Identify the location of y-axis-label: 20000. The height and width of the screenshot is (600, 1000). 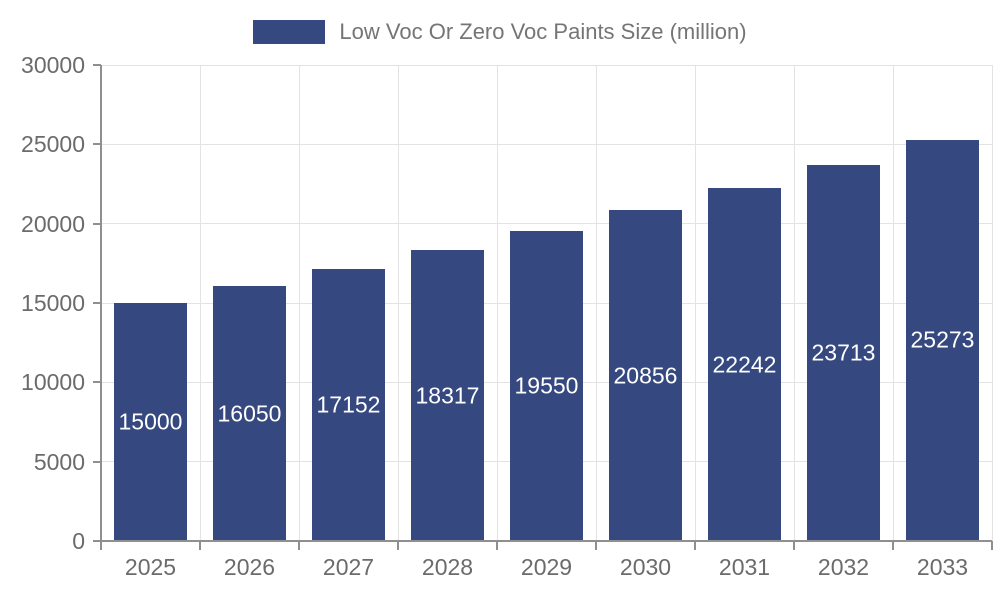
(53, 223).